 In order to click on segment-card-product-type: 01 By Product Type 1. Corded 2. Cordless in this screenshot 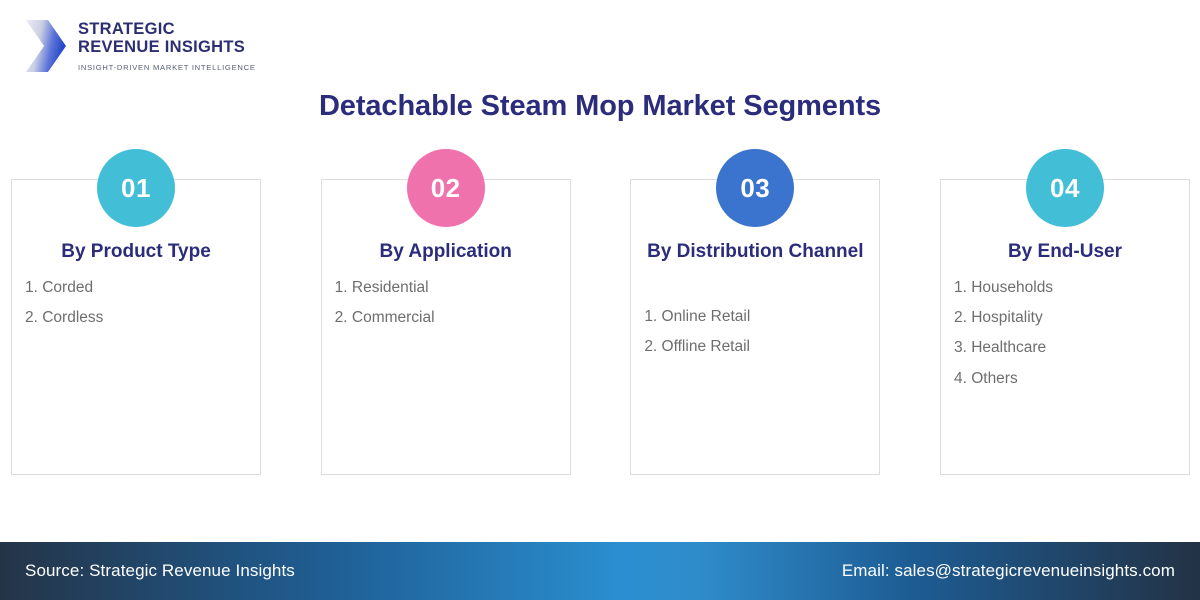, I will do `click(136, 312)`.